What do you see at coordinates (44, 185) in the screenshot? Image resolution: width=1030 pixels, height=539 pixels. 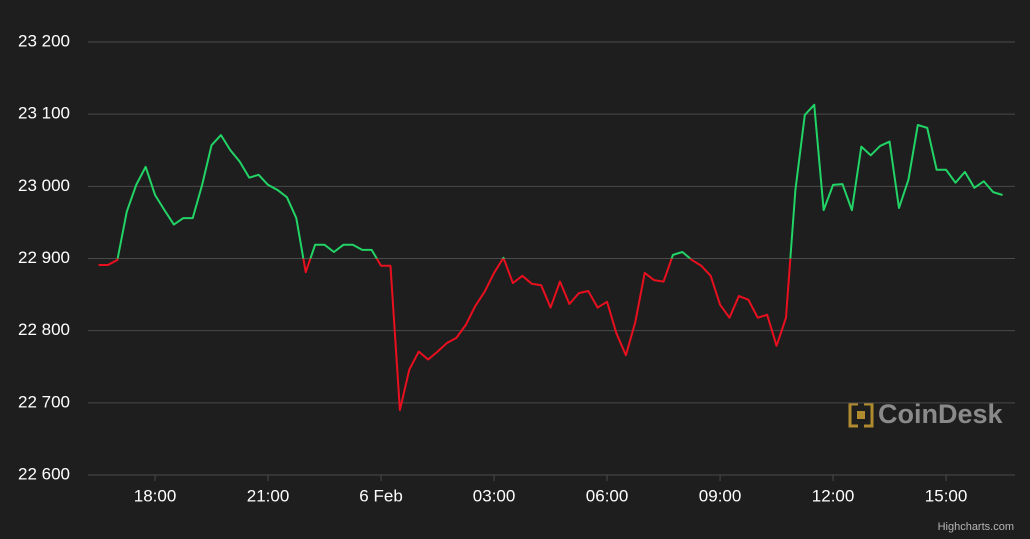 I see `y-tick-label: 23 000` at bounding box center [44, 185].